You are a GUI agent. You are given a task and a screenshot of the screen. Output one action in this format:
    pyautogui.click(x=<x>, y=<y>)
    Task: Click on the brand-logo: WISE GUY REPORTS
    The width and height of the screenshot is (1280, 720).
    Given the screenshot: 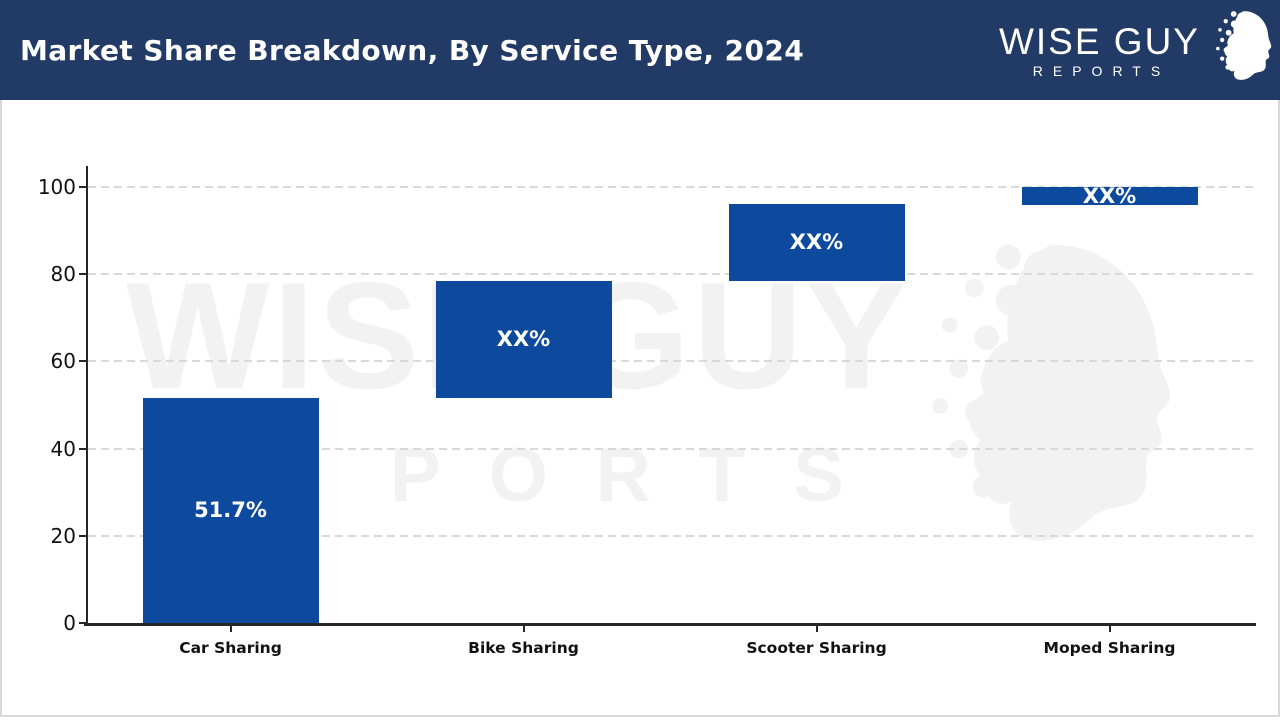 What is the action you would take?
    pyautogui.click(x=1136, y=50)
    